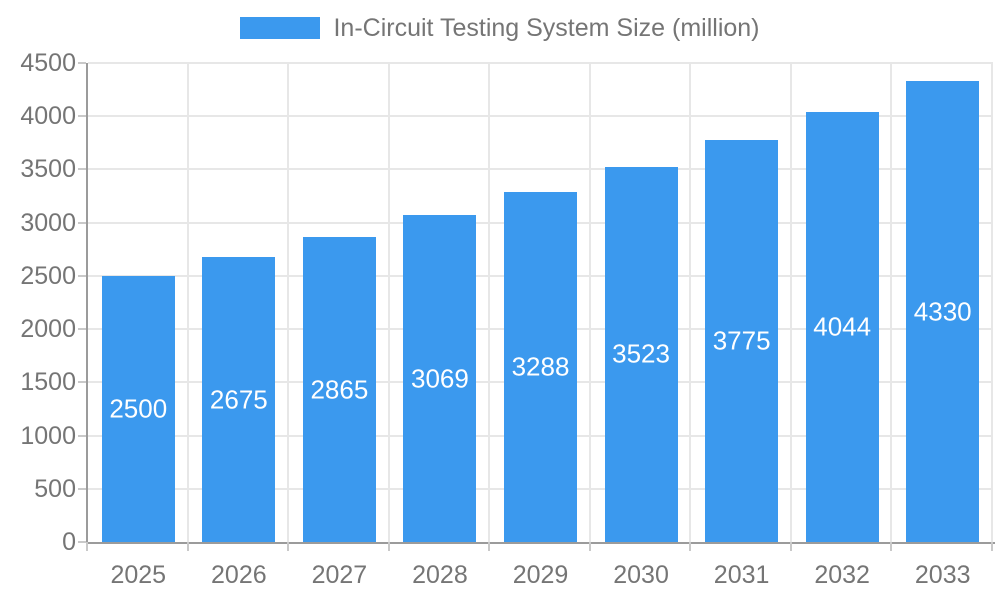 This screenshot has height=600, width=1000. I want to click on x-axis-tick-label: 2026, so click(239, 575).